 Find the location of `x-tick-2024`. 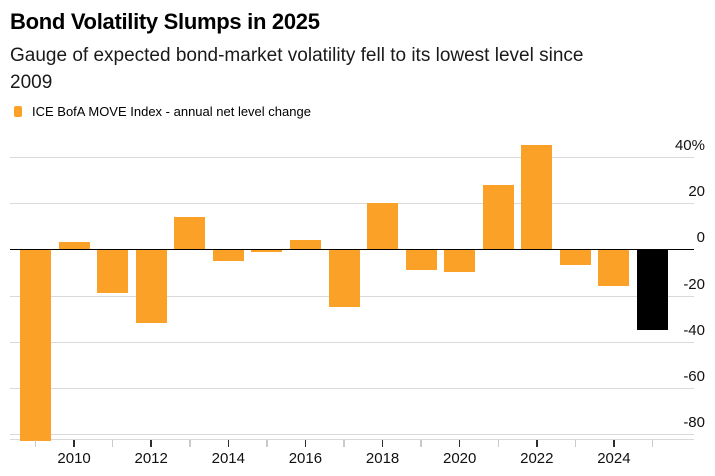

x-tick-2024 is located at coordinates (614, 443).